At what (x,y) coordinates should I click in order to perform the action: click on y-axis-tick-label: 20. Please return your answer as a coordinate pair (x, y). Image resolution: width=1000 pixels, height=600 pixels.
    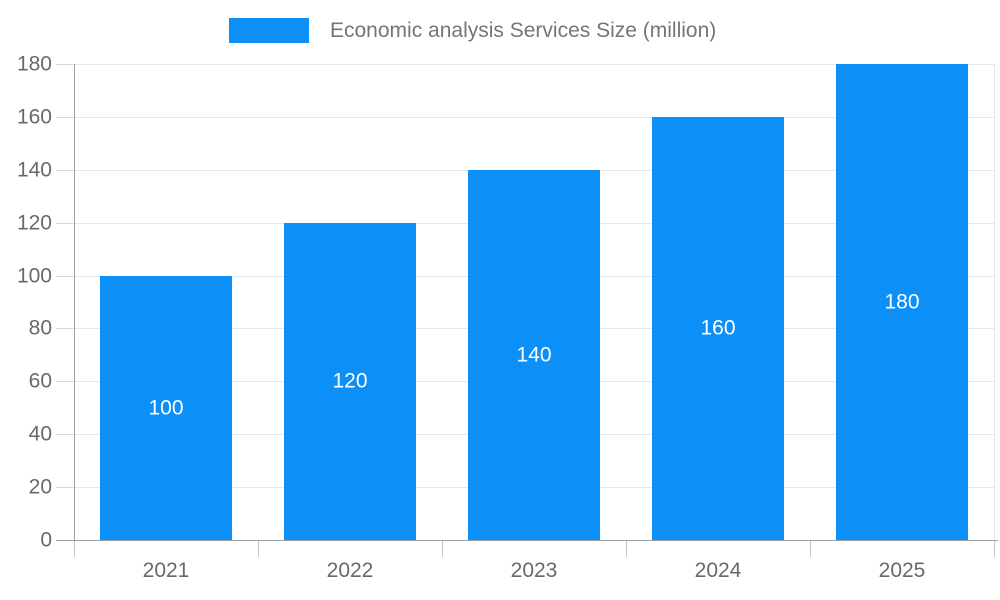
    Looking at the image, I should click on (40, 487).